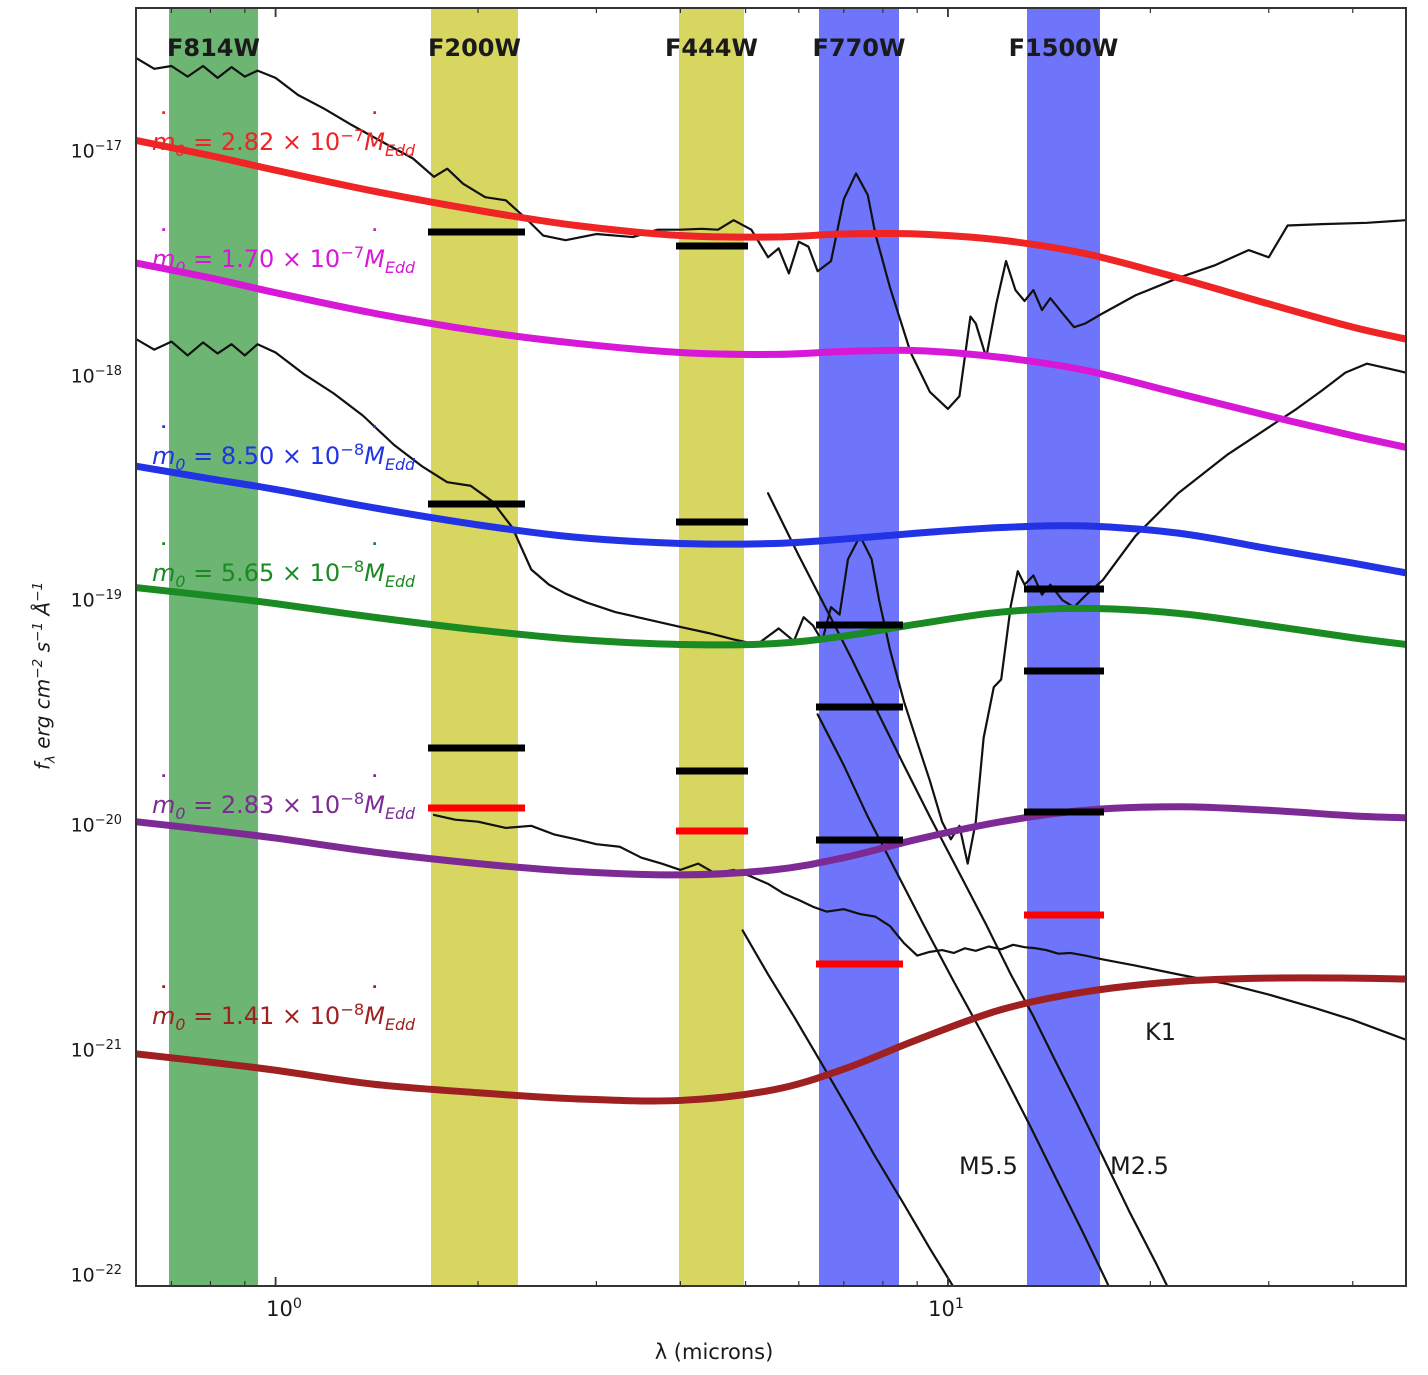  What do you see at coordinates (1139, 1166) in the screenshot?
I see `star-label-M2-5: M2.5` at bounding box center [1139, 1166].